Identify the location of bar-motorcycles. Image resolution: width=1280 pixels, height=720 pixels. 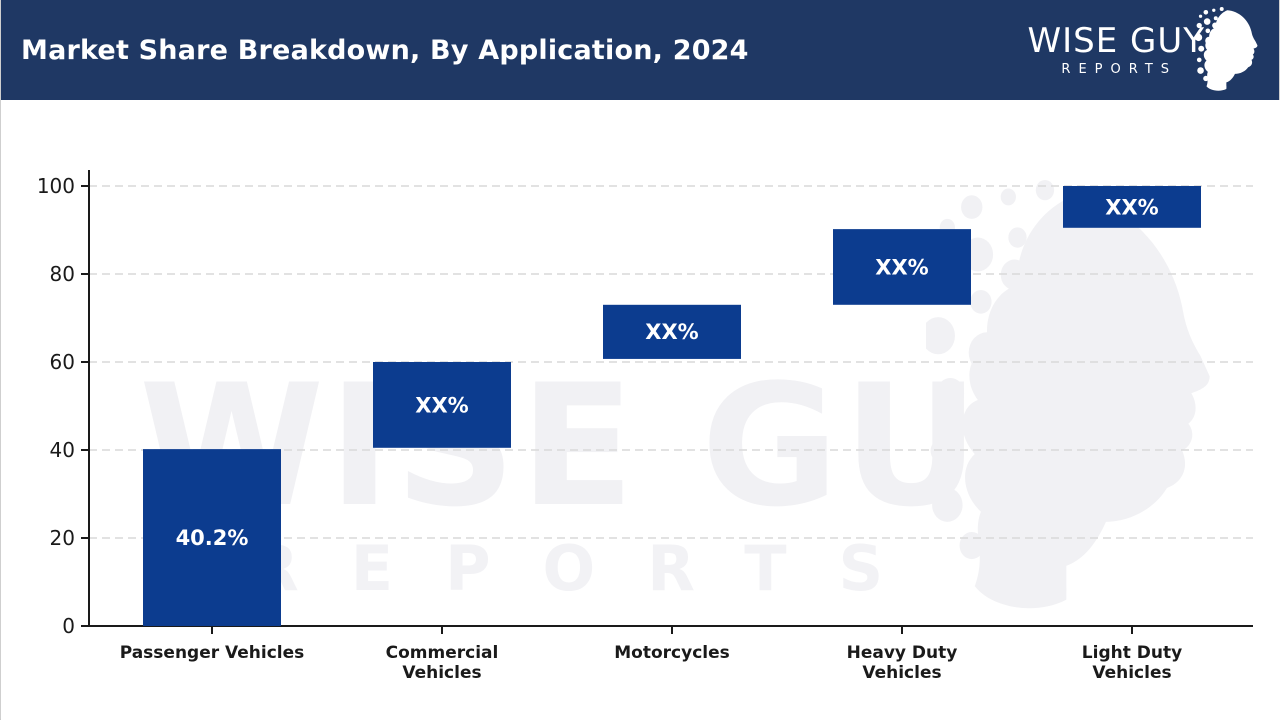
(672, 331).